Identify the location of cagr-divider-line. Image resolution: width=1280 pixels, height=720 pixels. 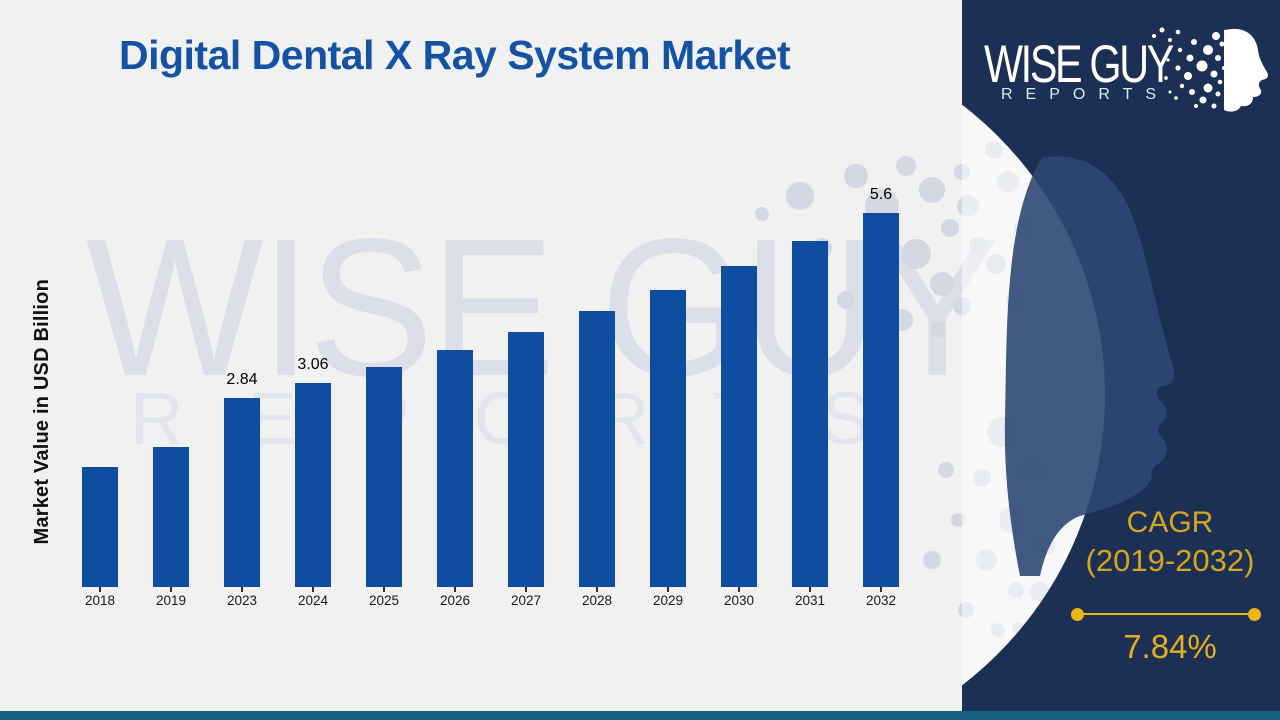
(1166, 614).